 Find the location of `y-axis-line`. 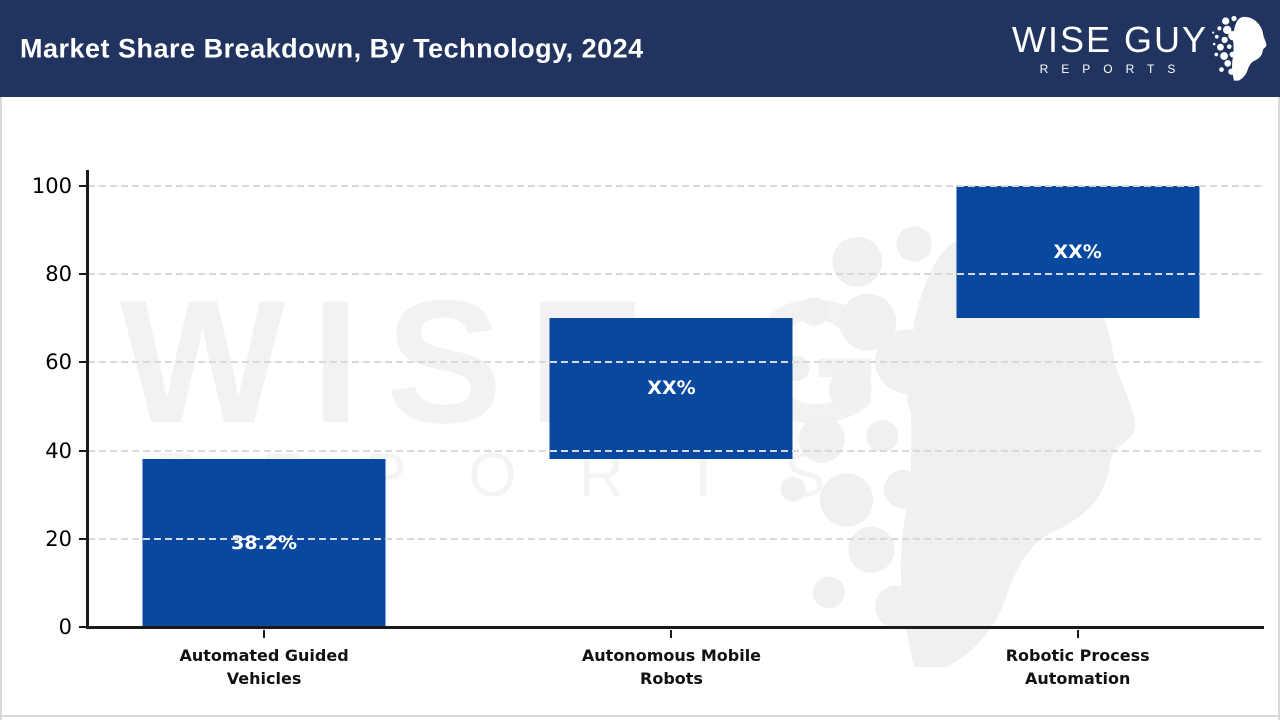

y-axis-line is located at coordinates (87, 399).